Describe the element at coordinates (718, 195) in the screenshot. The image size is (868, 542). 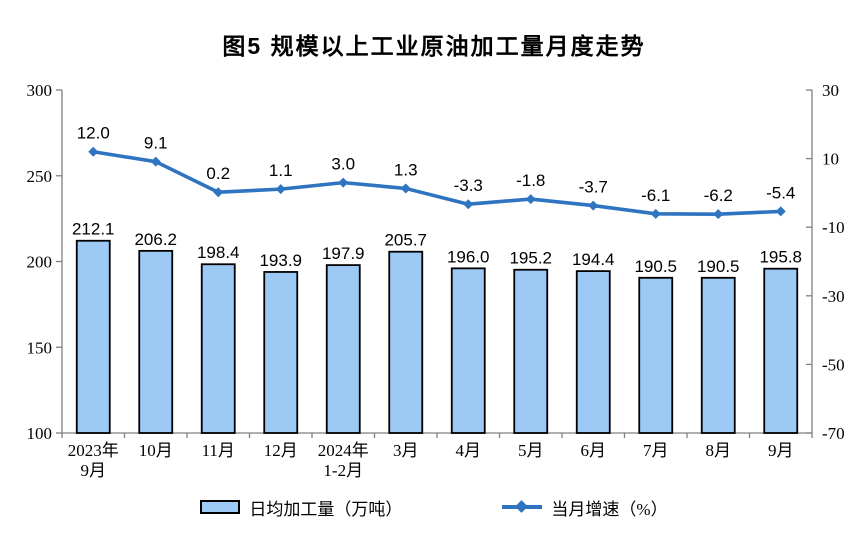
I see `line-value-label: -6.2` at that location.